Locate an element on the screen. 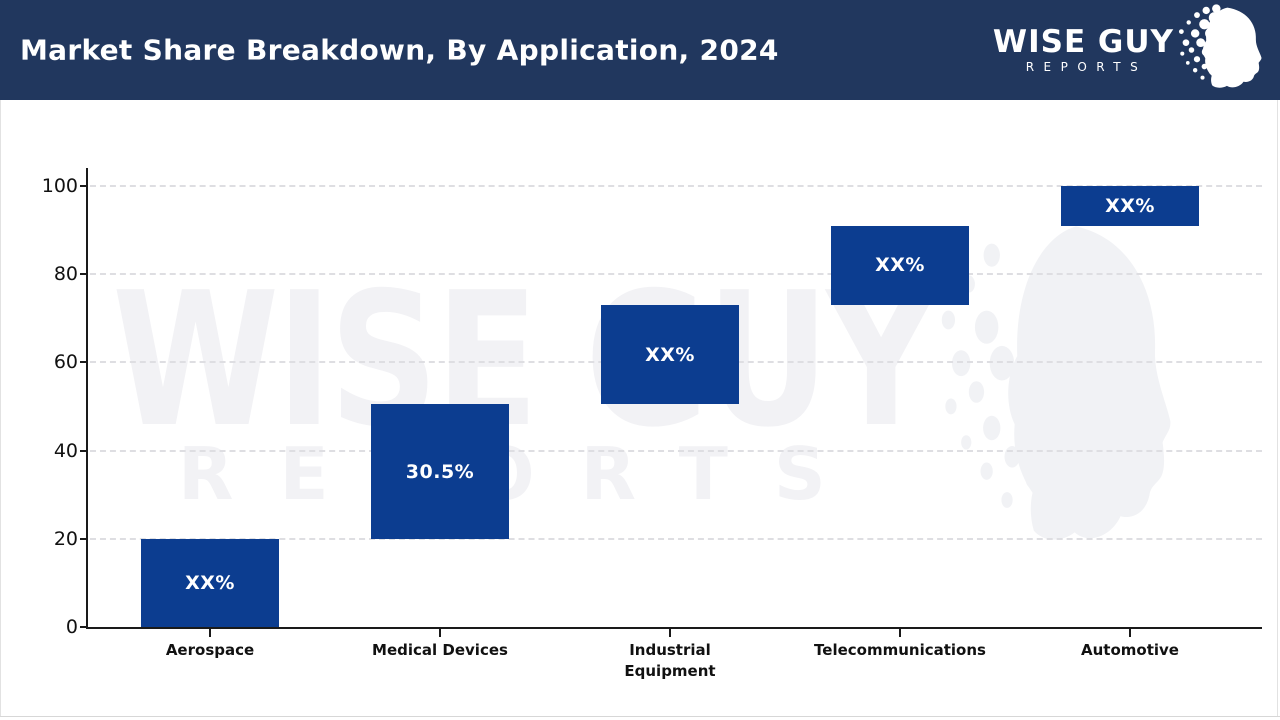 The width and height of the screenshot is (1280, 720). bar-medical-devices: 30.5% is located at coordinates (440, 471).